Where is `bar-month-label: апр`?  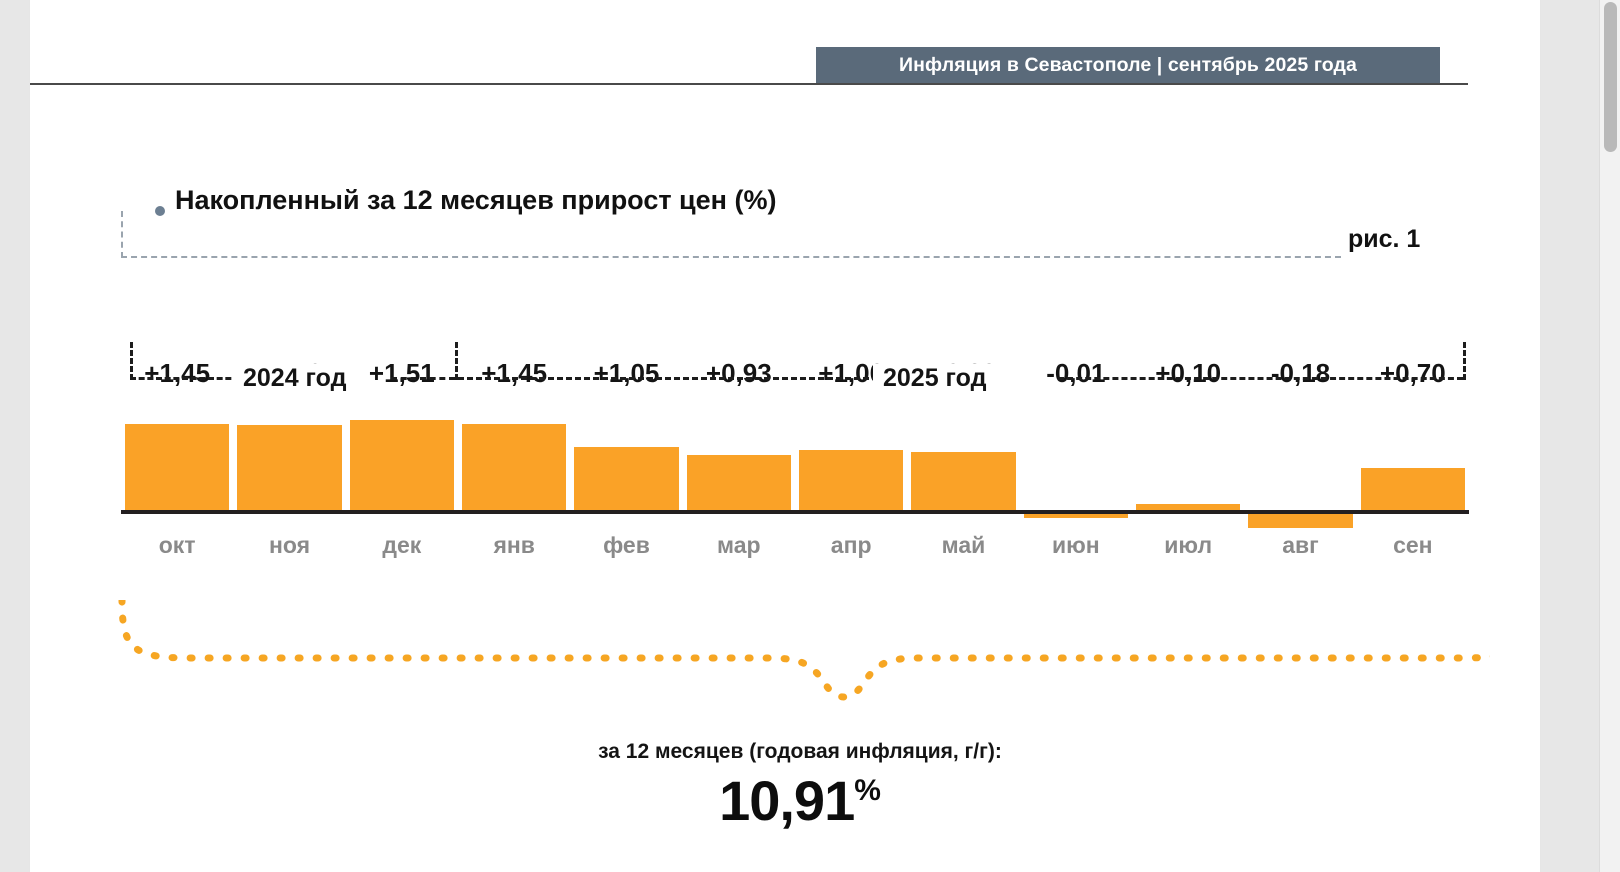
bar-month-label: апр is located at coordinates (851, 545).